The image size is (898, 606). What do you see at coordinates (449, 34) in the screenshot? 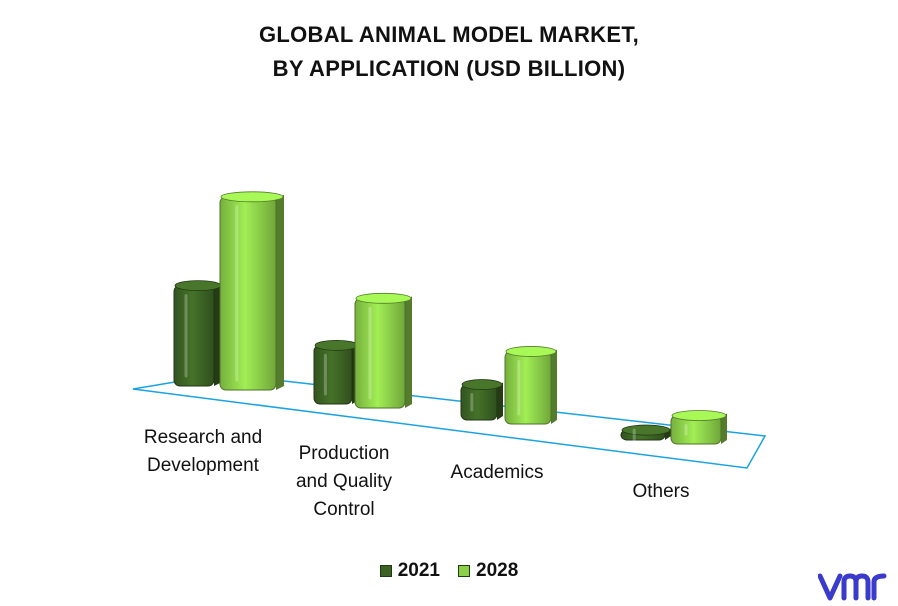
I see `chart-title-line1: GLOBAL ANIMAL MODEL MARKET,` at bounding box center [449, 34].